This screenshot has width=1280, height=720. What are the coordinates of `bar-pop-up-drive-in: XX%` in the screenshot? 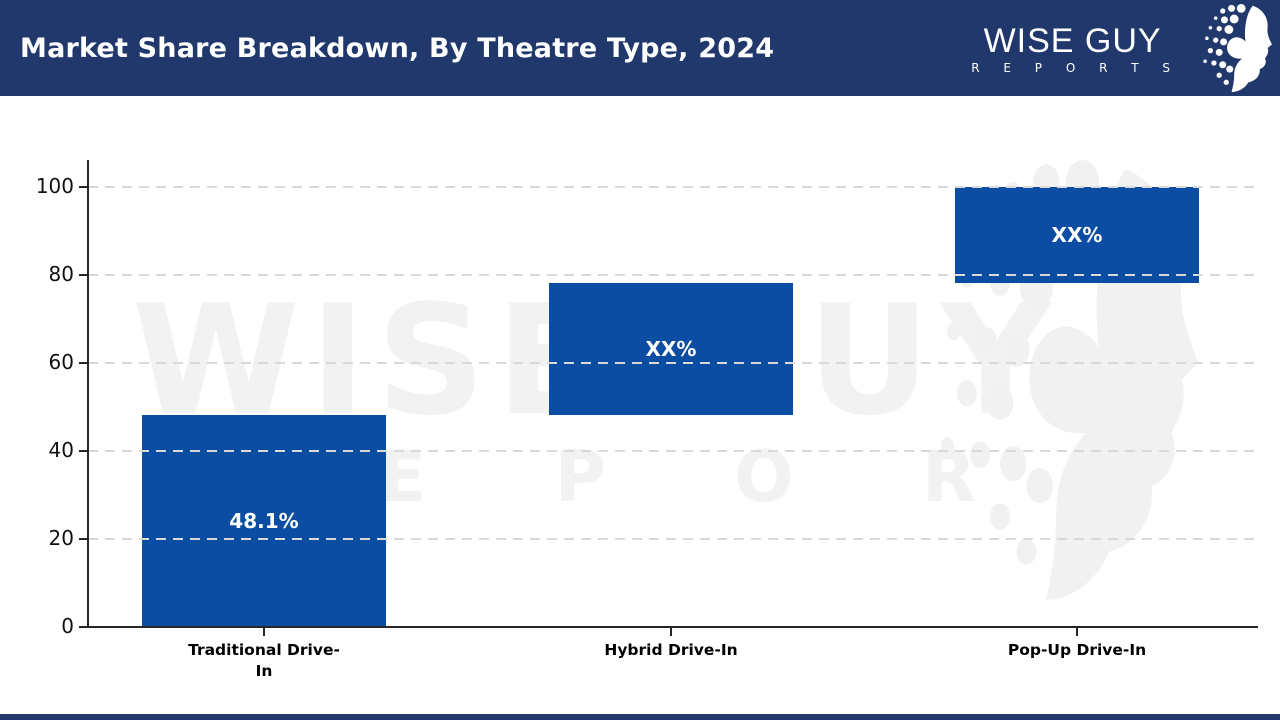 It's located at (1077, 235).